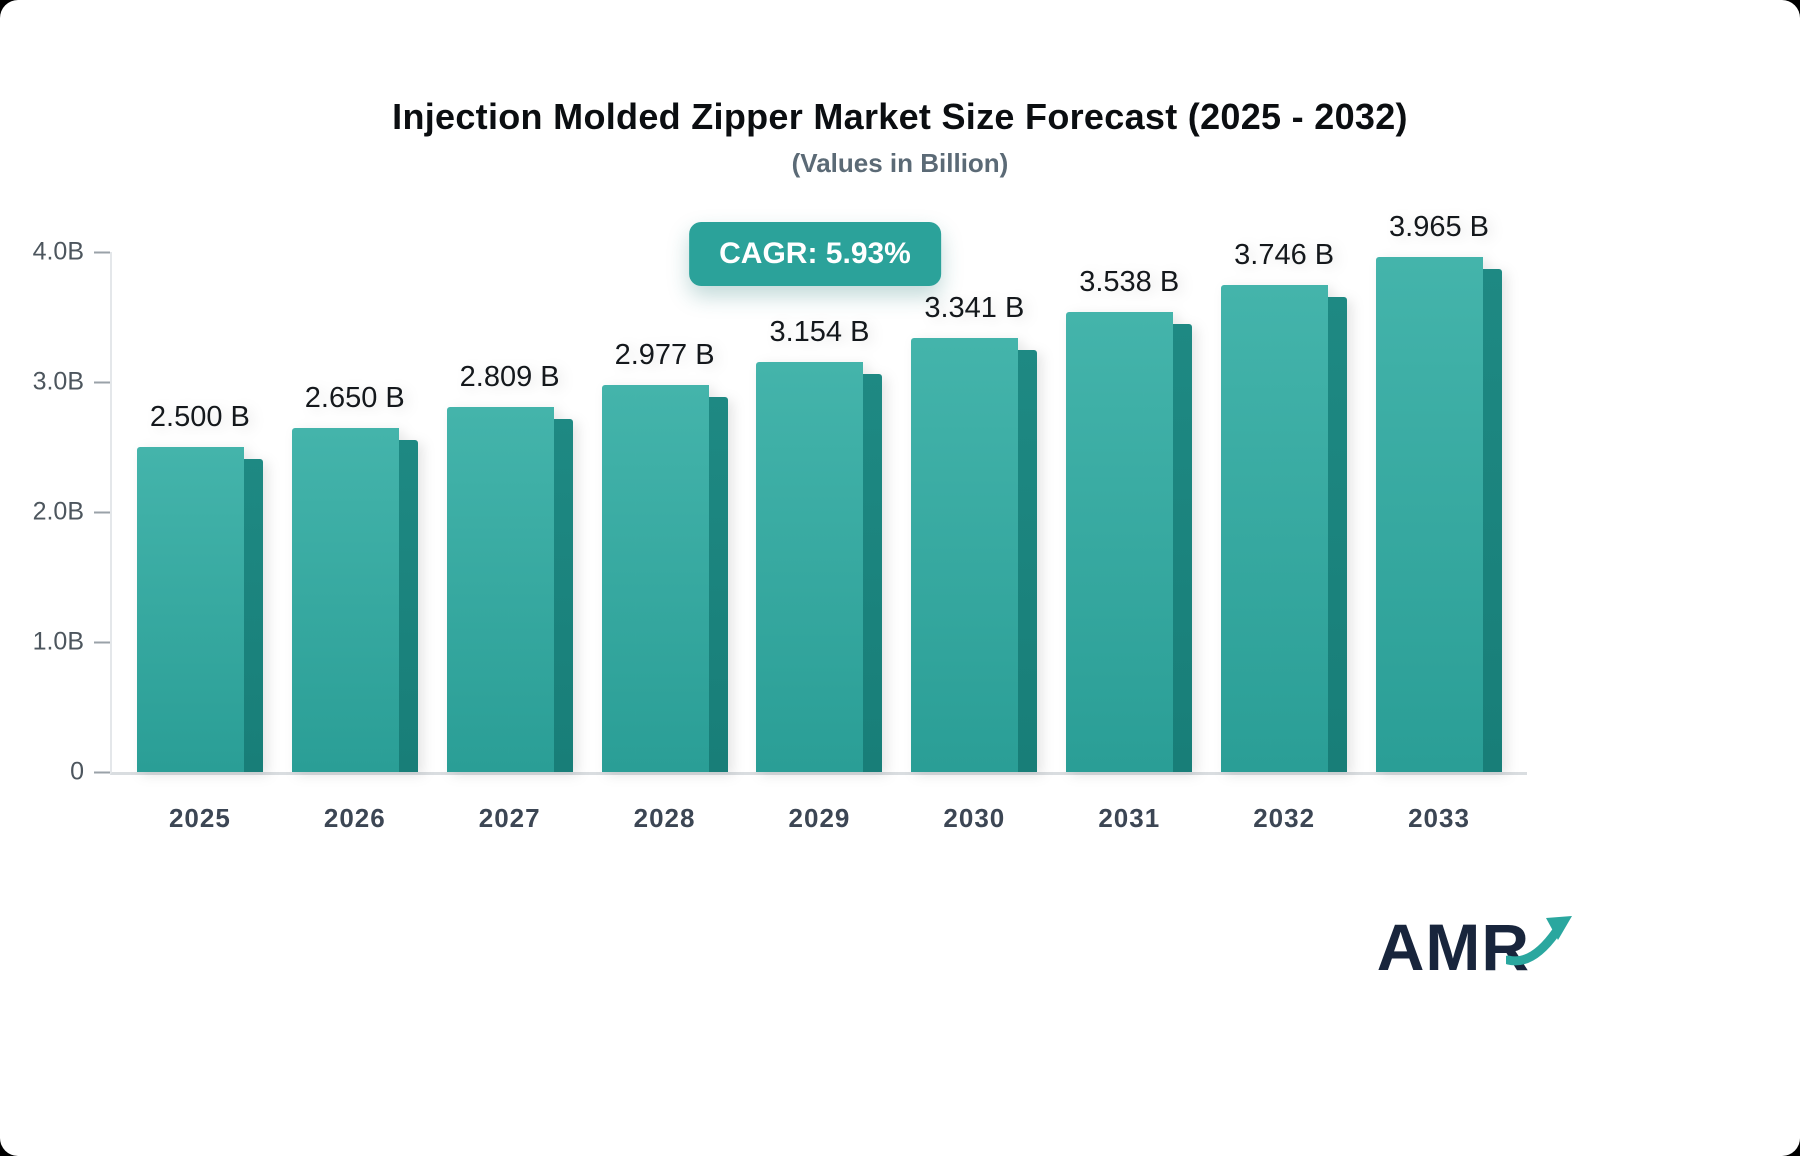 This screenshot has height=1156, width=1800. I want to click on x-axis-label: 2026, so click(354, 818).